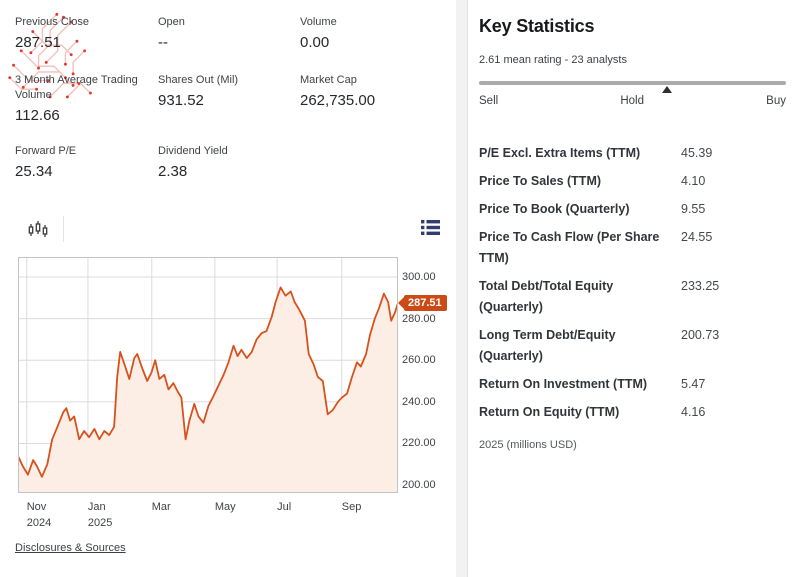 The height and width of the screenshot is (577, 800). Describe the element at coordinates (700, 335) in the screenshot. I see `metric-value: 200.73` at that location.